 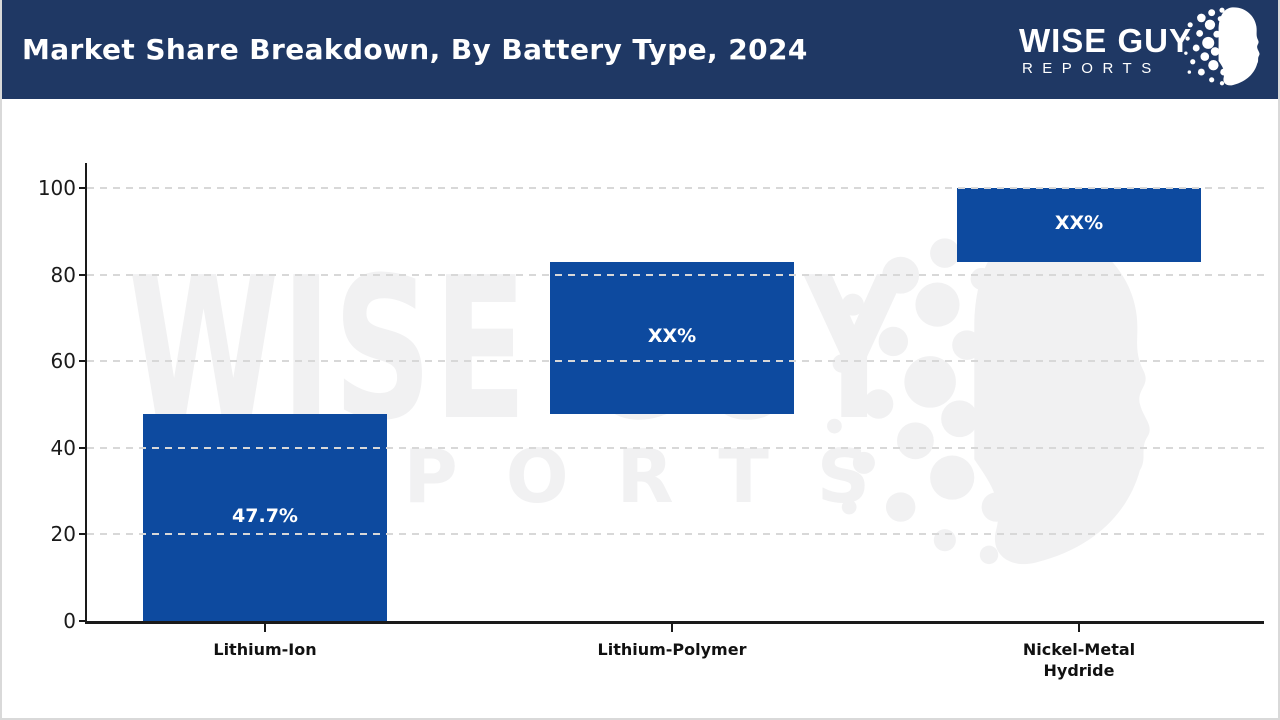 What do you see at coordinates (1079, 660) in the screenshot?
I see `x-category-label: Nickel-Metal Hydride` at bounding box center [1079, 660].